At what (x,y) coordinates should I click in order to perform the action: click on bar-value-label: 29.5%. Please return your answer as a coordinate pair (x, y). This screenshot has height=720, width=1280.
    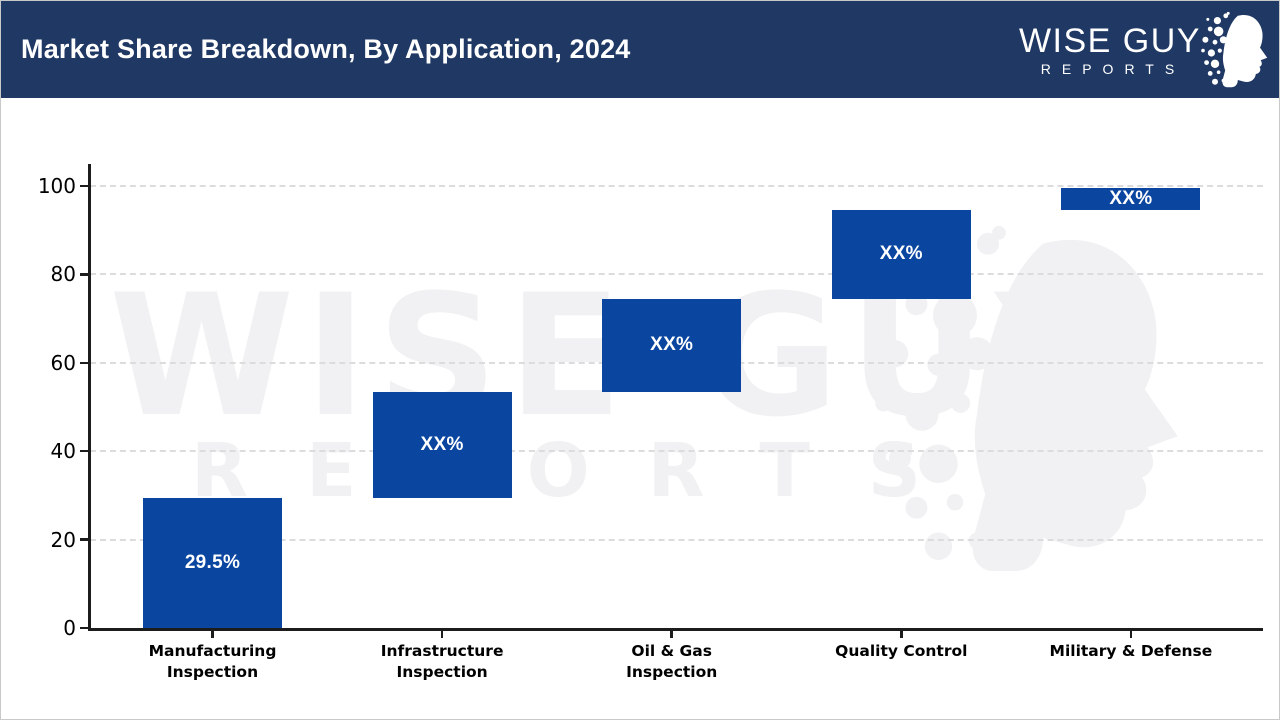
    Looking at the image, I should click on (212, 562).